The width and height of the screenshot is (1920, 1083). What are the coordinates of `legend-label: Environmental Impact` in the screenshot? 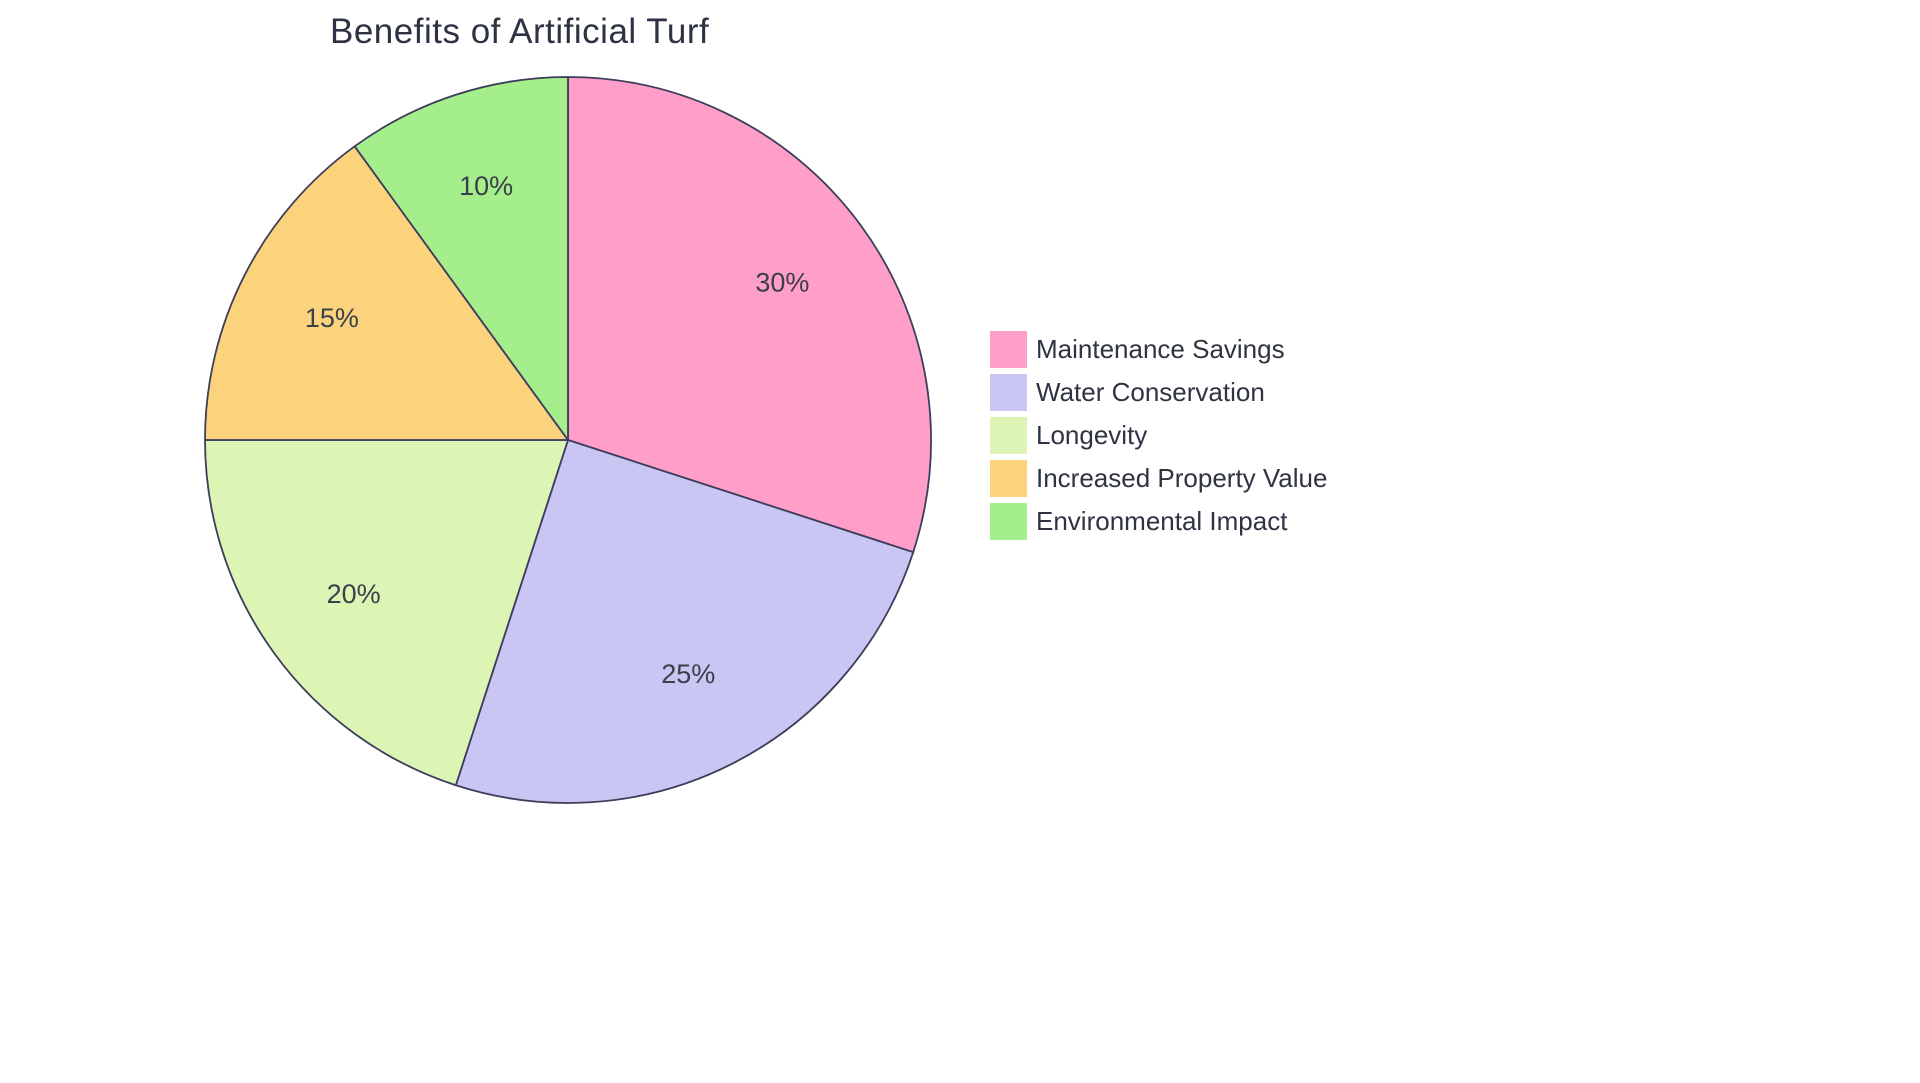 It's located at (1162, 521).